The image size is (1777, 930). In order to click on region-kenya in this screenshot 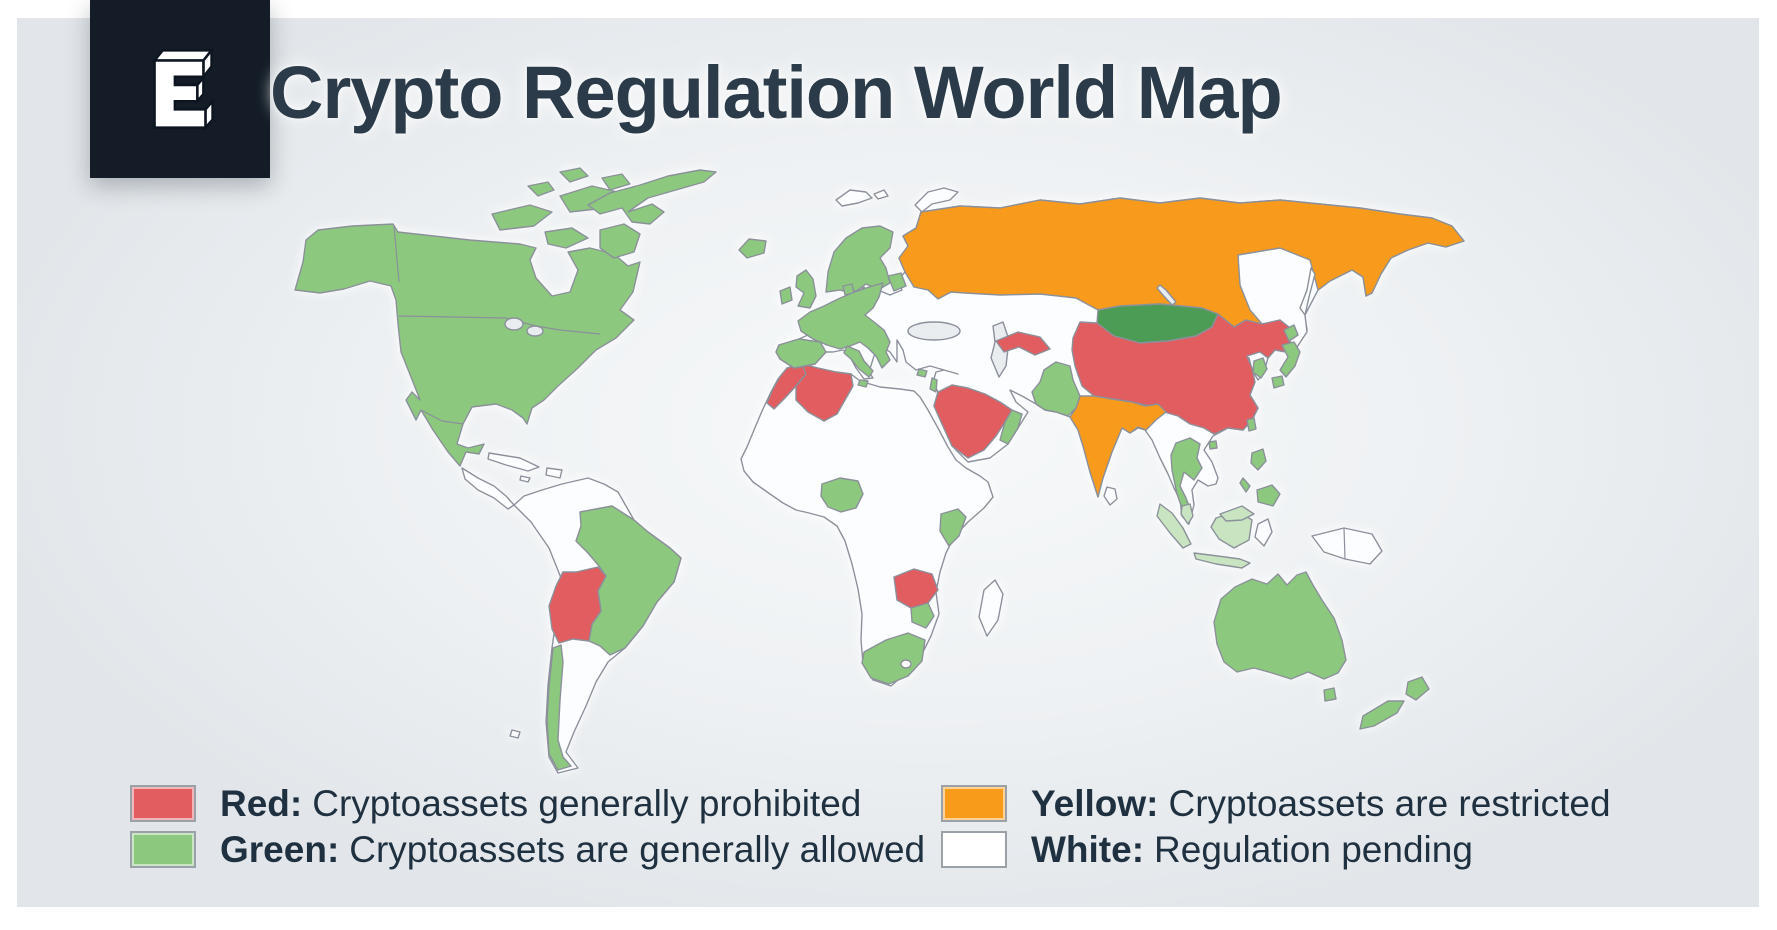, I will do `click(953, 527)`.